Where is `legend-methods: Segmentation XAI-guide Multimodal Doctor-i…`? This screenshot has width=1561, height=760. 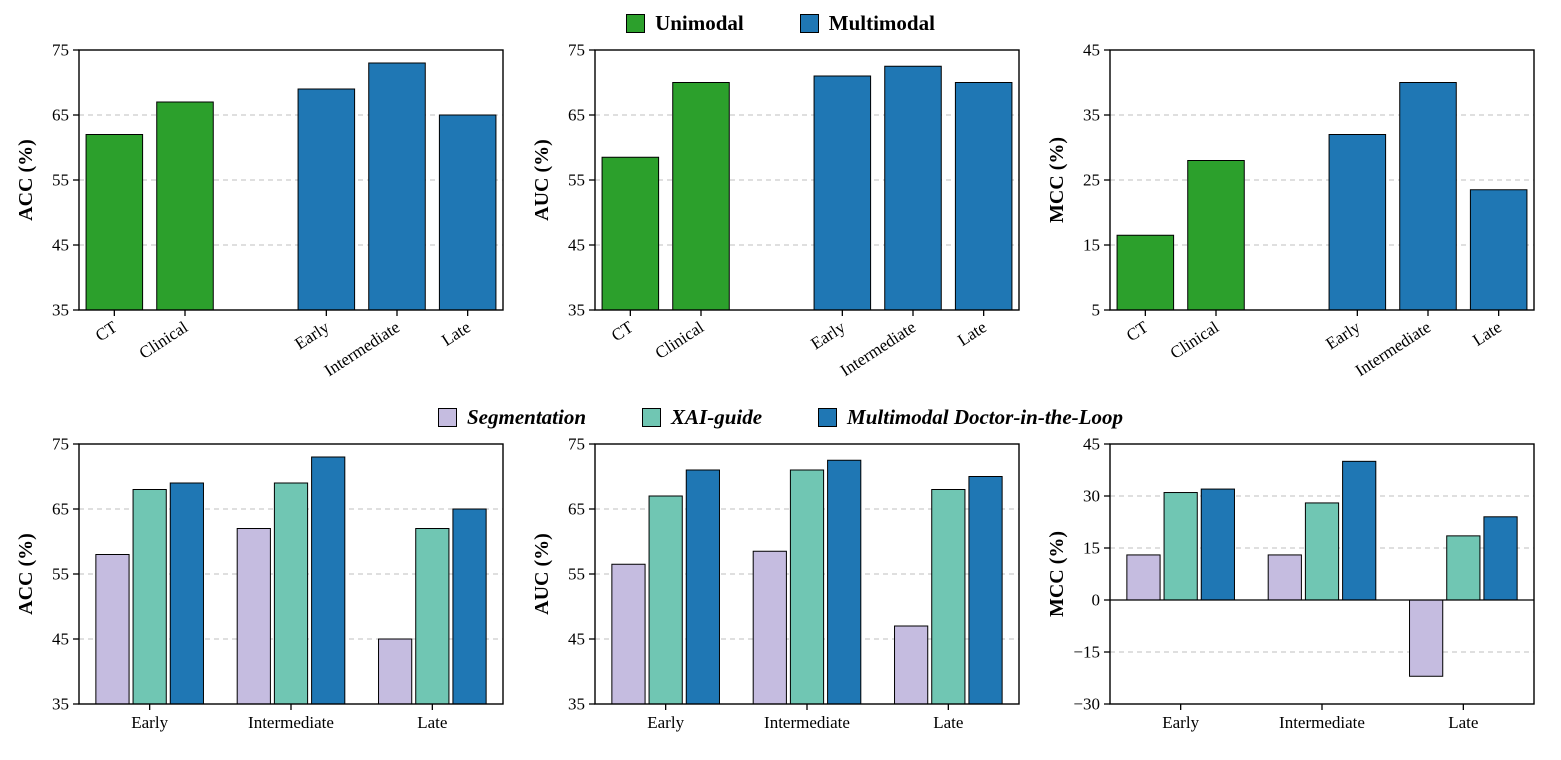 legend-methods: Segmentation XAI-guide Multimodal Doctor-i… is located at coordinates (780, 417).